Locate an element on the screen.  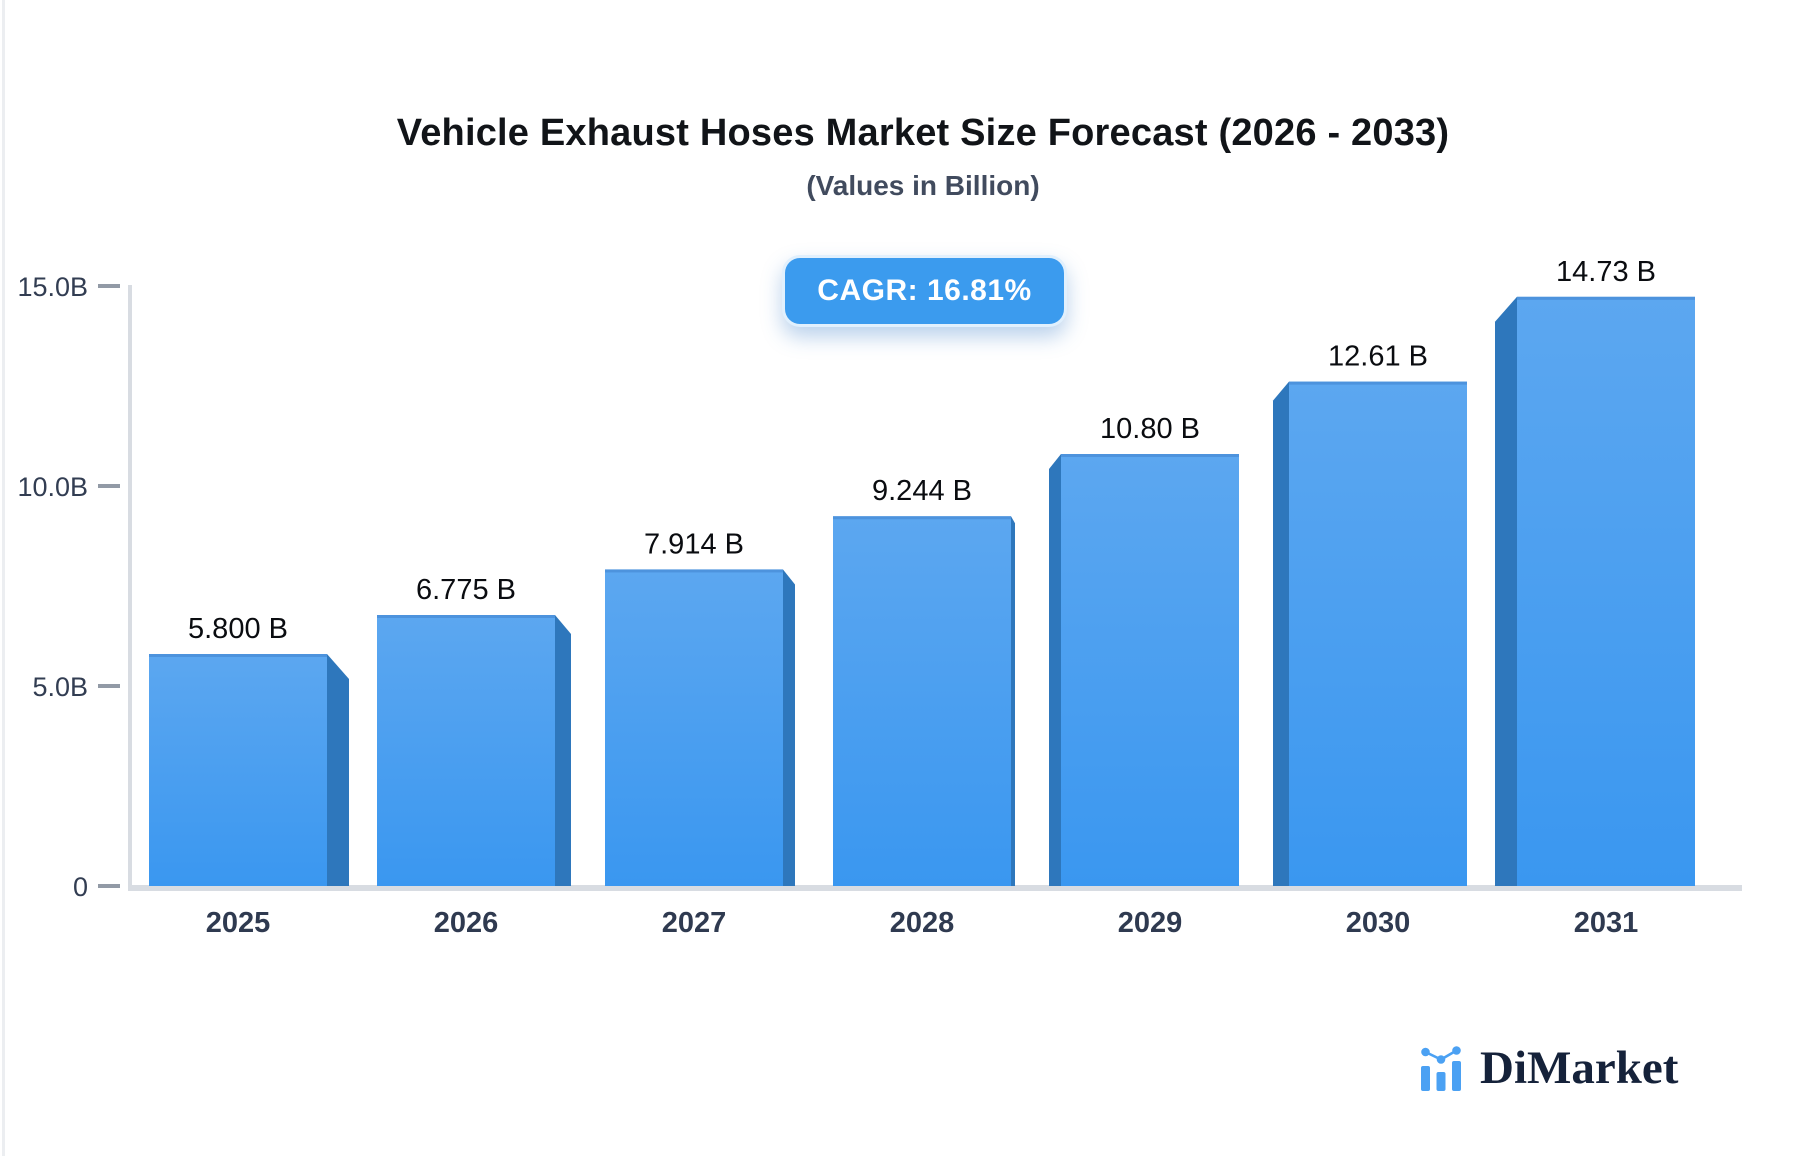
bar-2027 is located at coordinates (700, 727).